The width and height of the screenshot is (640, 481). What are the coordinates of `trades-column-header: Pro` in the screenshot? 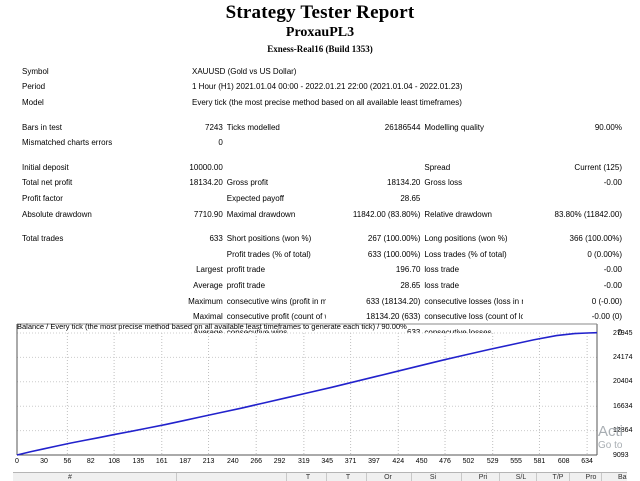 It's located at (591, 477).